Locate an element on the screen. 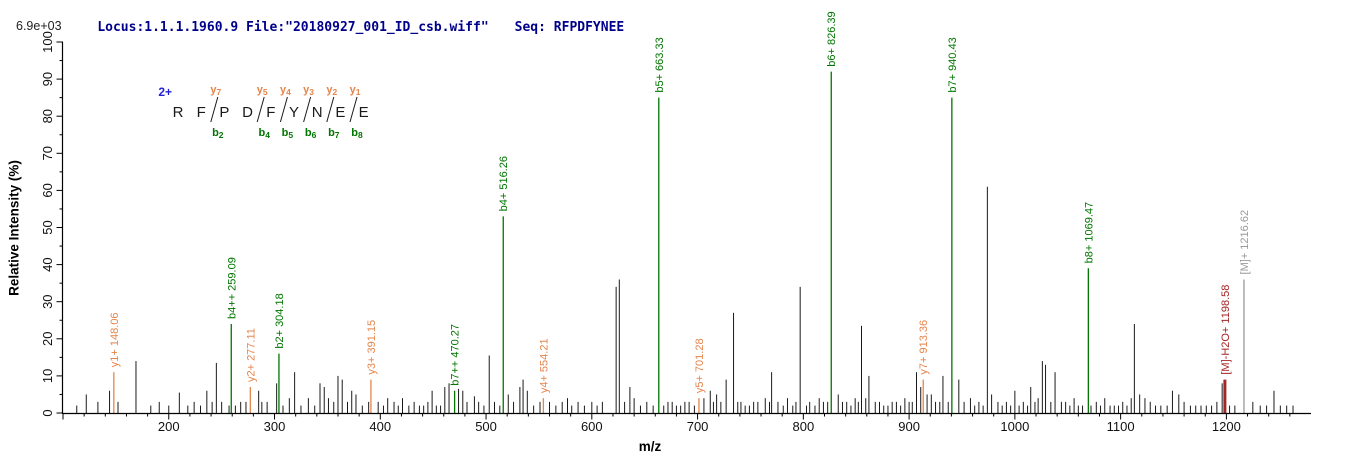 The height and width of the screenshot is (473, 1362). x-tick-label: 1100 is located at coordinates (1121, 426).